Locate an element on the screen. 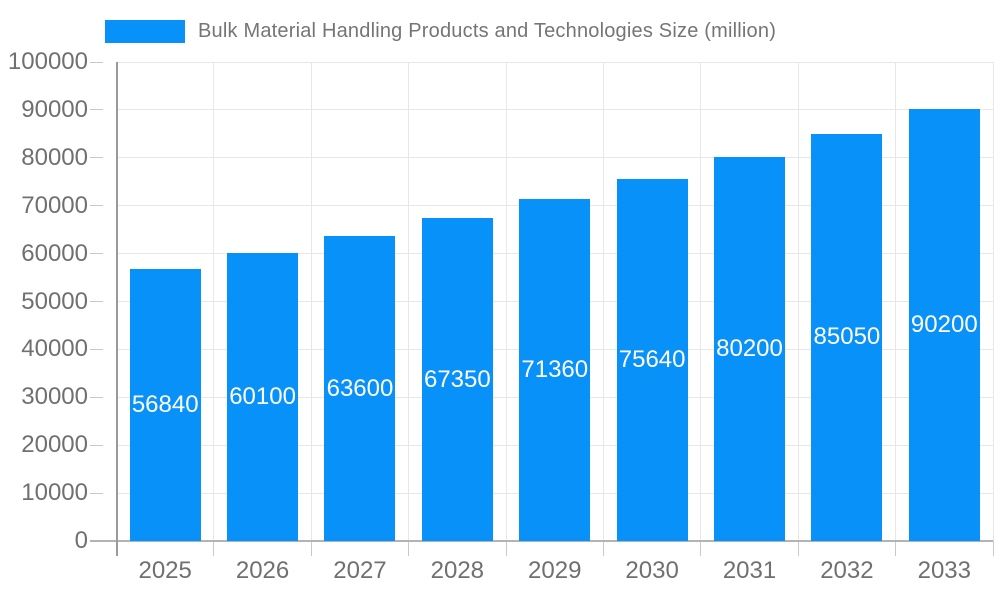  y-tick-label: 30000 is located at coordinates (54, 397).